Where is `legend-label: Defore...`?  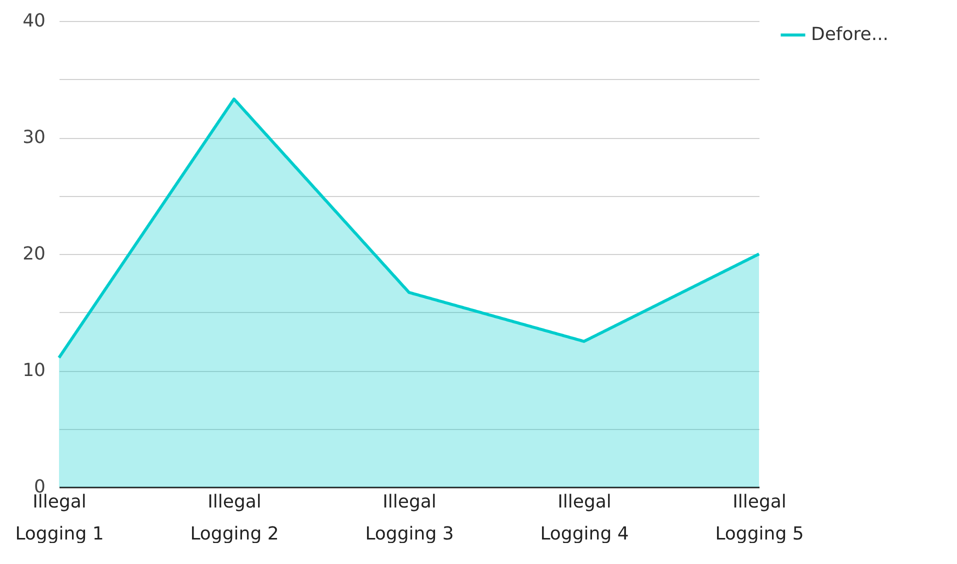 legend-label: Defore... is located at coordinates (850, 34).